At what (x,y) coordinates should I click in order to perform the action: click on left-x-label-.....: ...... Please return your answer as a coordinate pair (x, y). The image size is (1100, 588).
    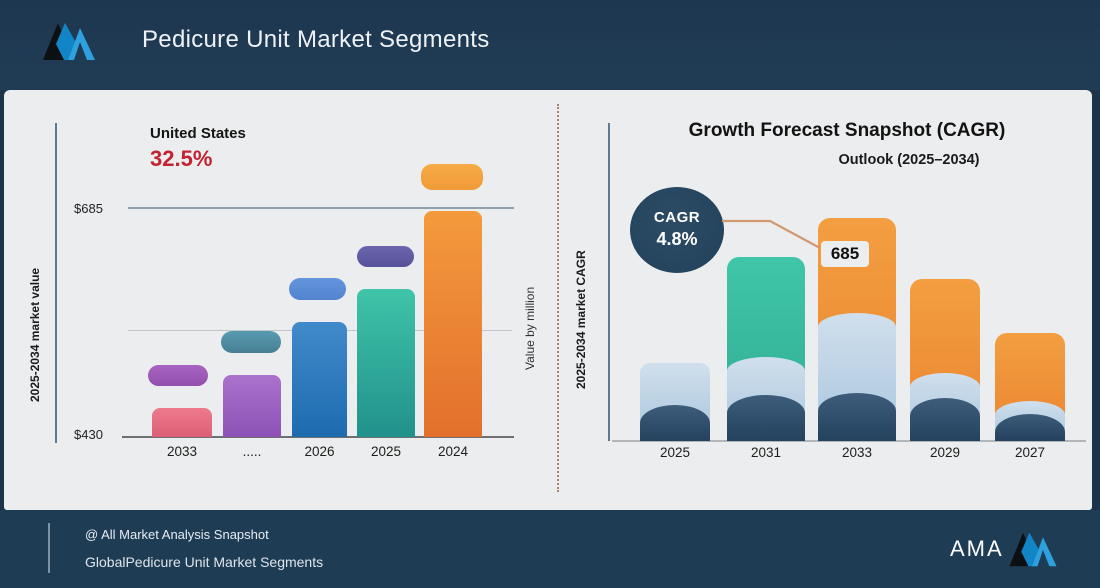
    Looking at the image, I should click on (252, 451).